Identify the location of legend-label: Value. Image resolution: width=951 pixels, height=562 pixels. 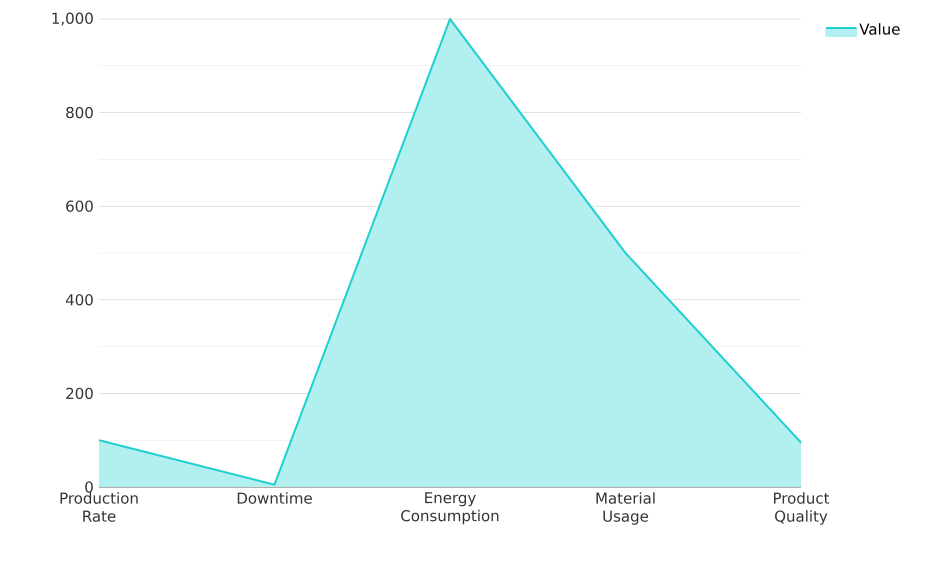
(879, 29).